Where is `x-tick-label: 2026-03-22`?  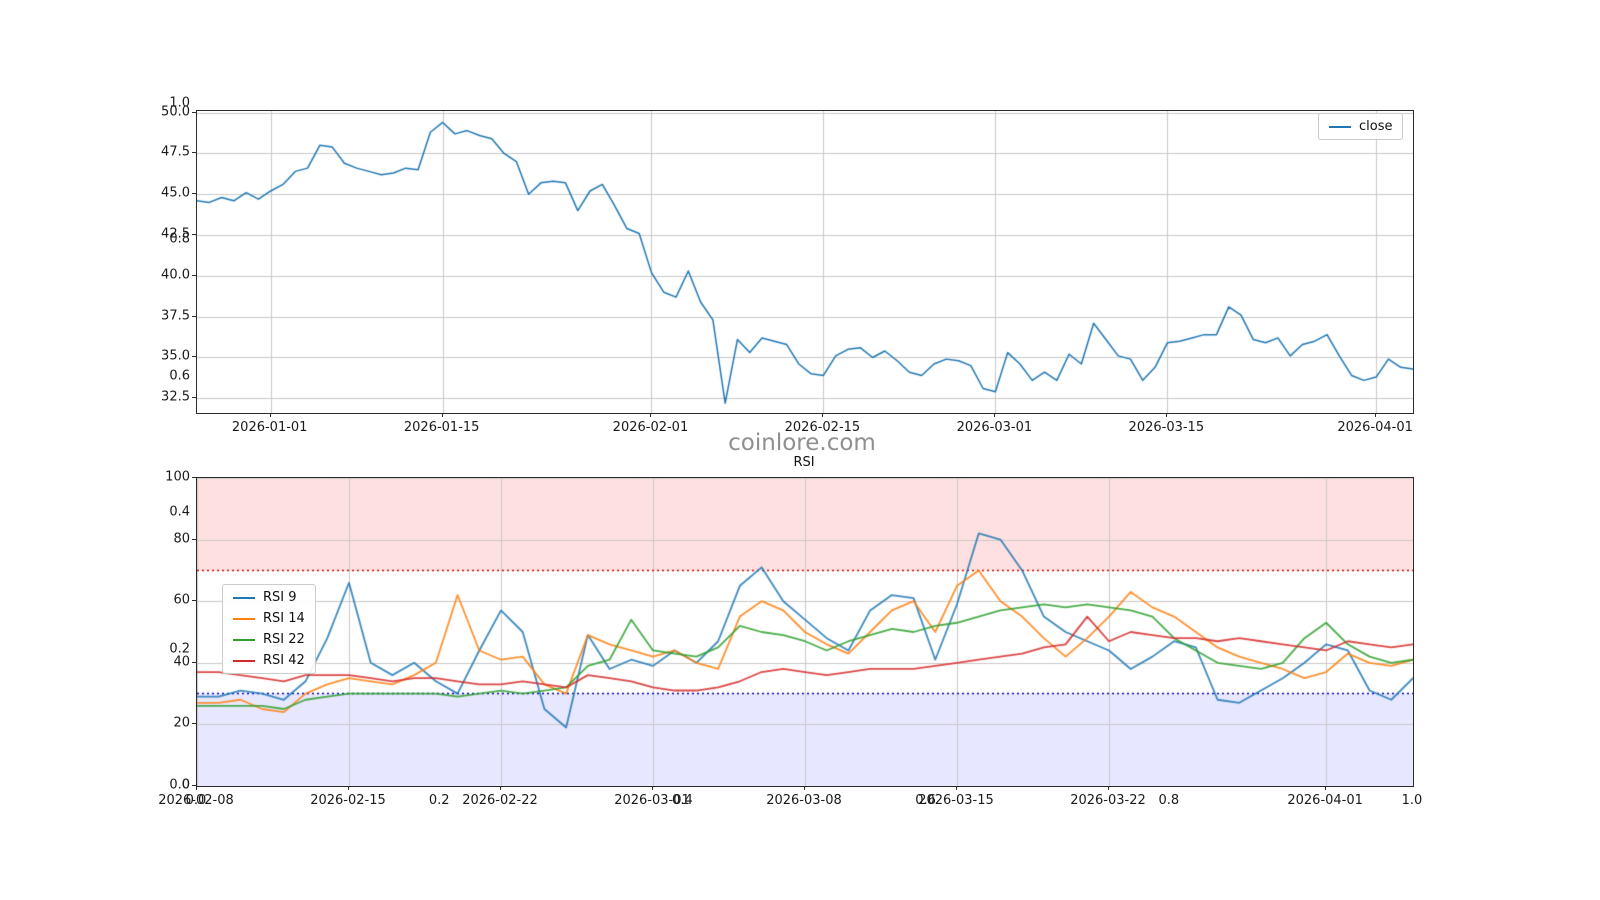
x-tick-label: 2026-03-22 is located at coordinates (1108, 800).